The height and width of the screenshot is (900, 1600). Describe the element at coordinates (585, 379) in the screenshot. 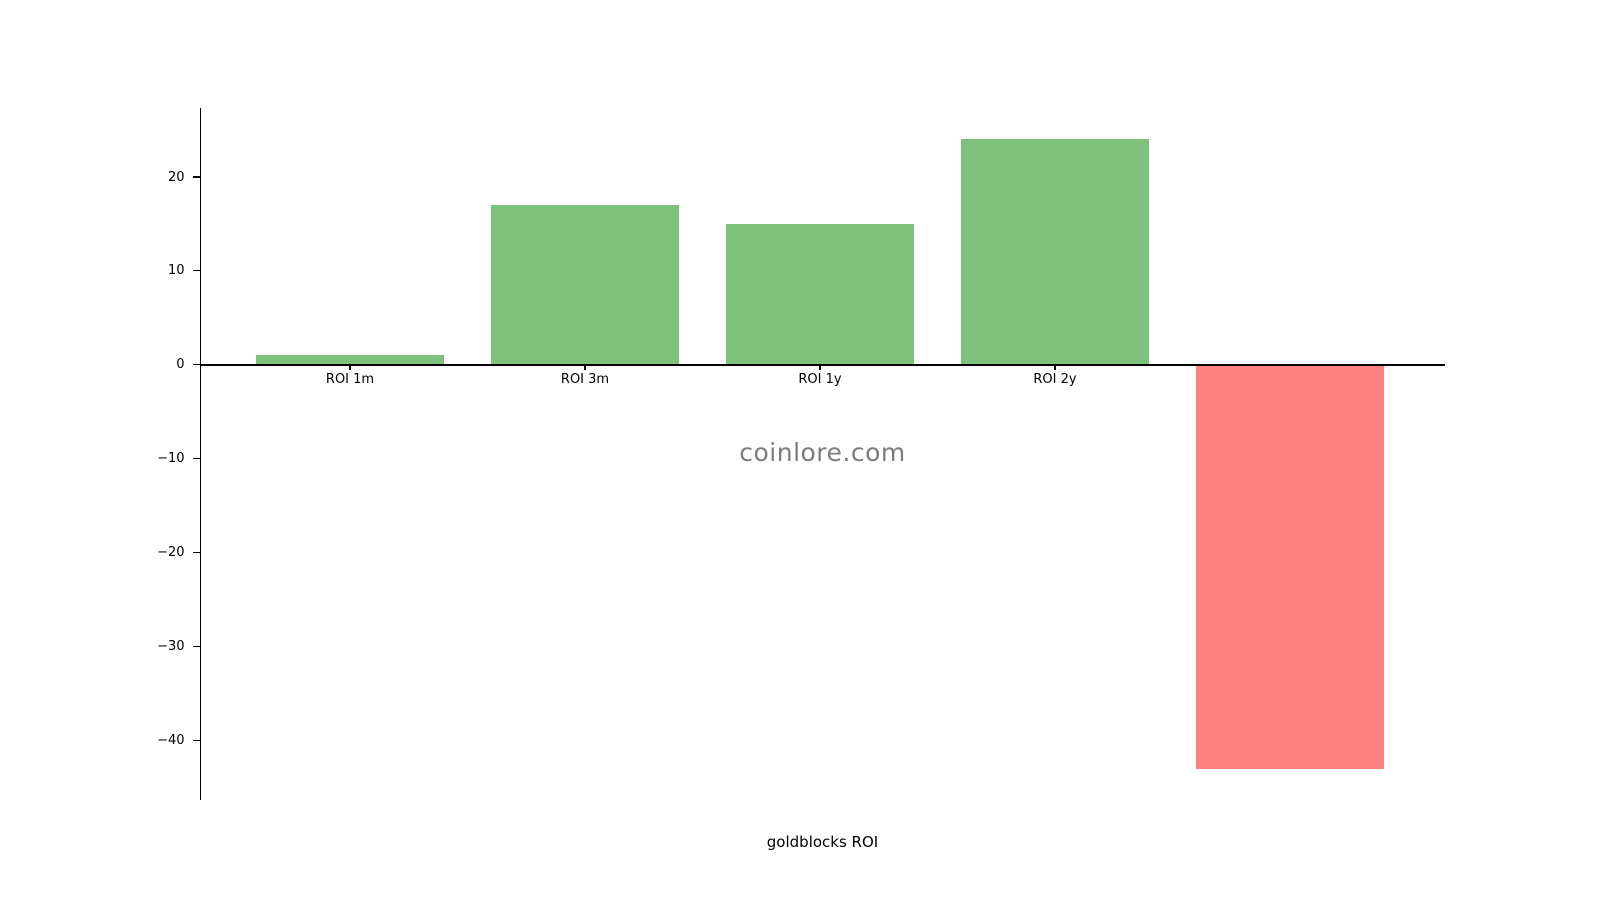

I see `x-tick-label: ROI 3m` at that location.